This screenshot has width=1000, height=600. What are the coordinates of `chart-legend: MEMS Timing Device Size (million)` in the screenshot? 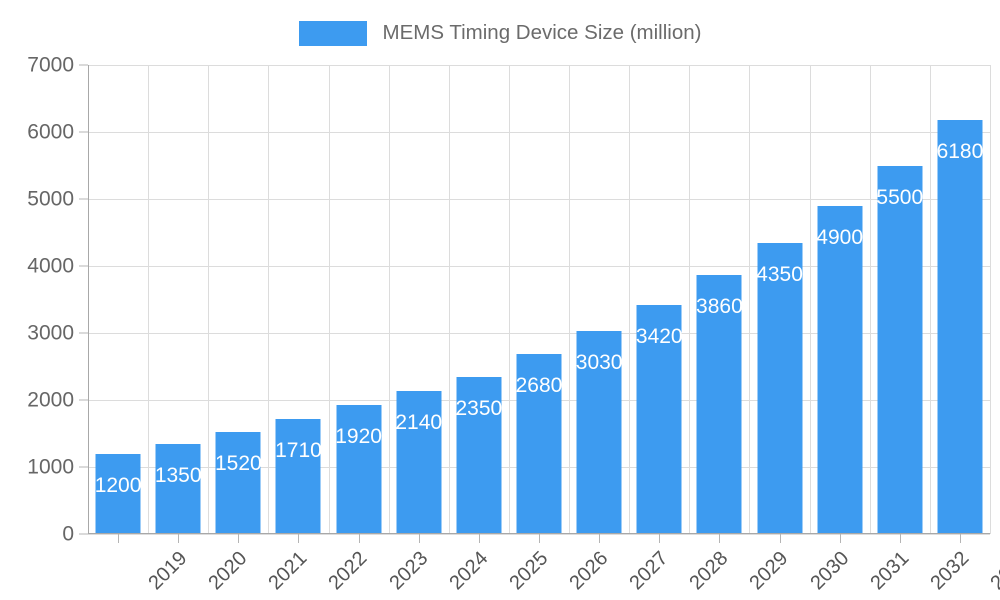 It's located at (500, 33).